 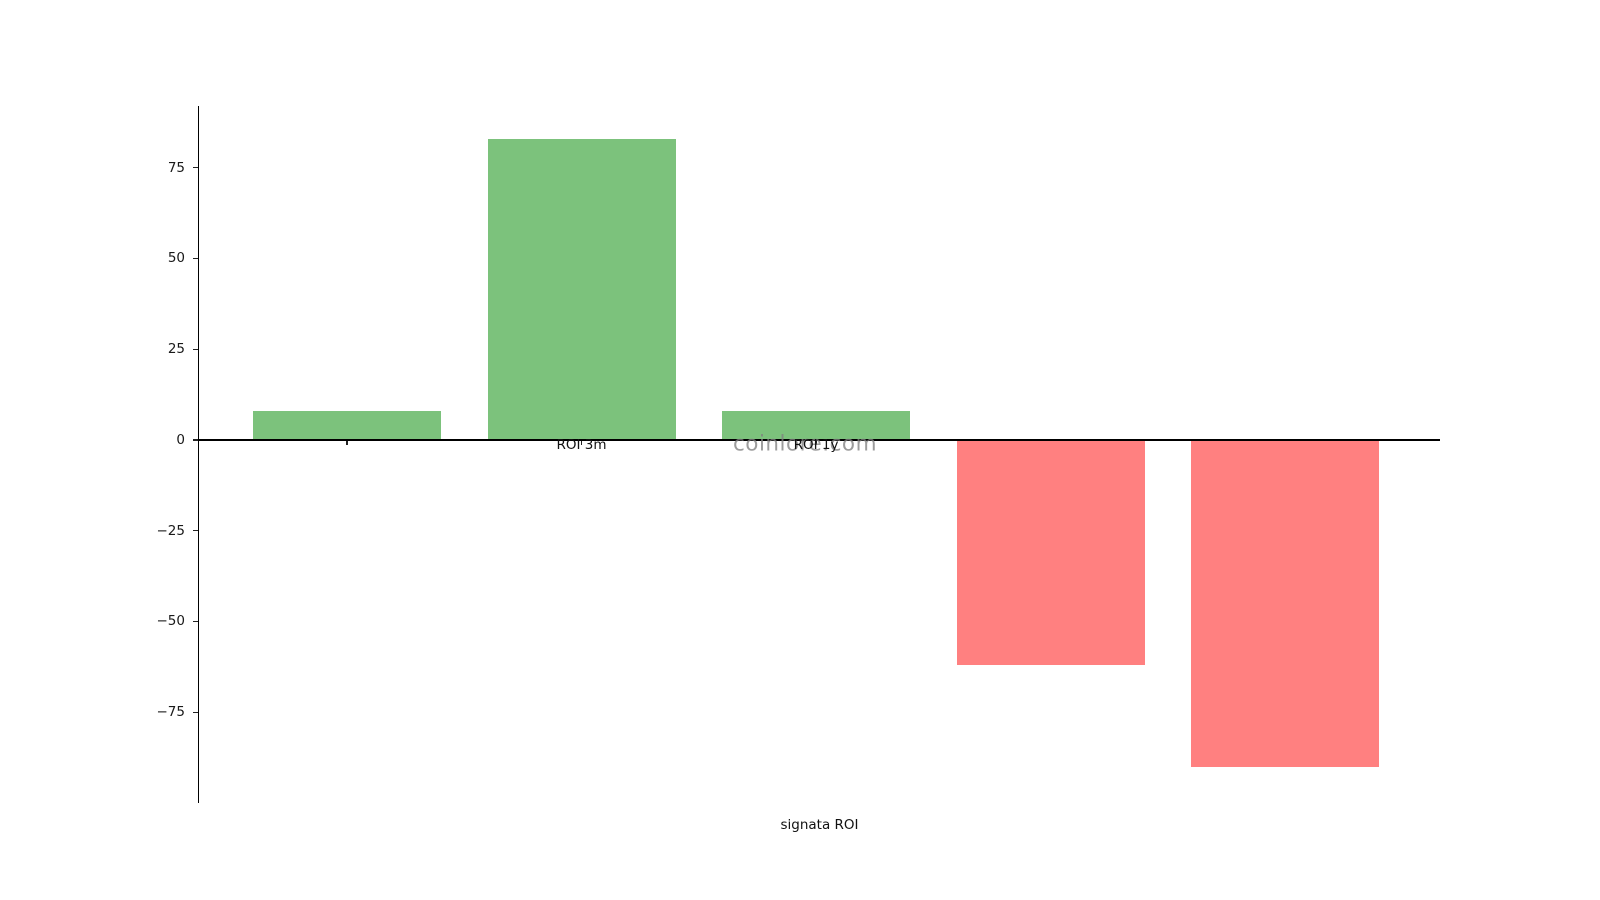 What do you see at coordinates (198, 454) in the screenshot?
I see `y-axis-spine` at bounding box center [198, 454].